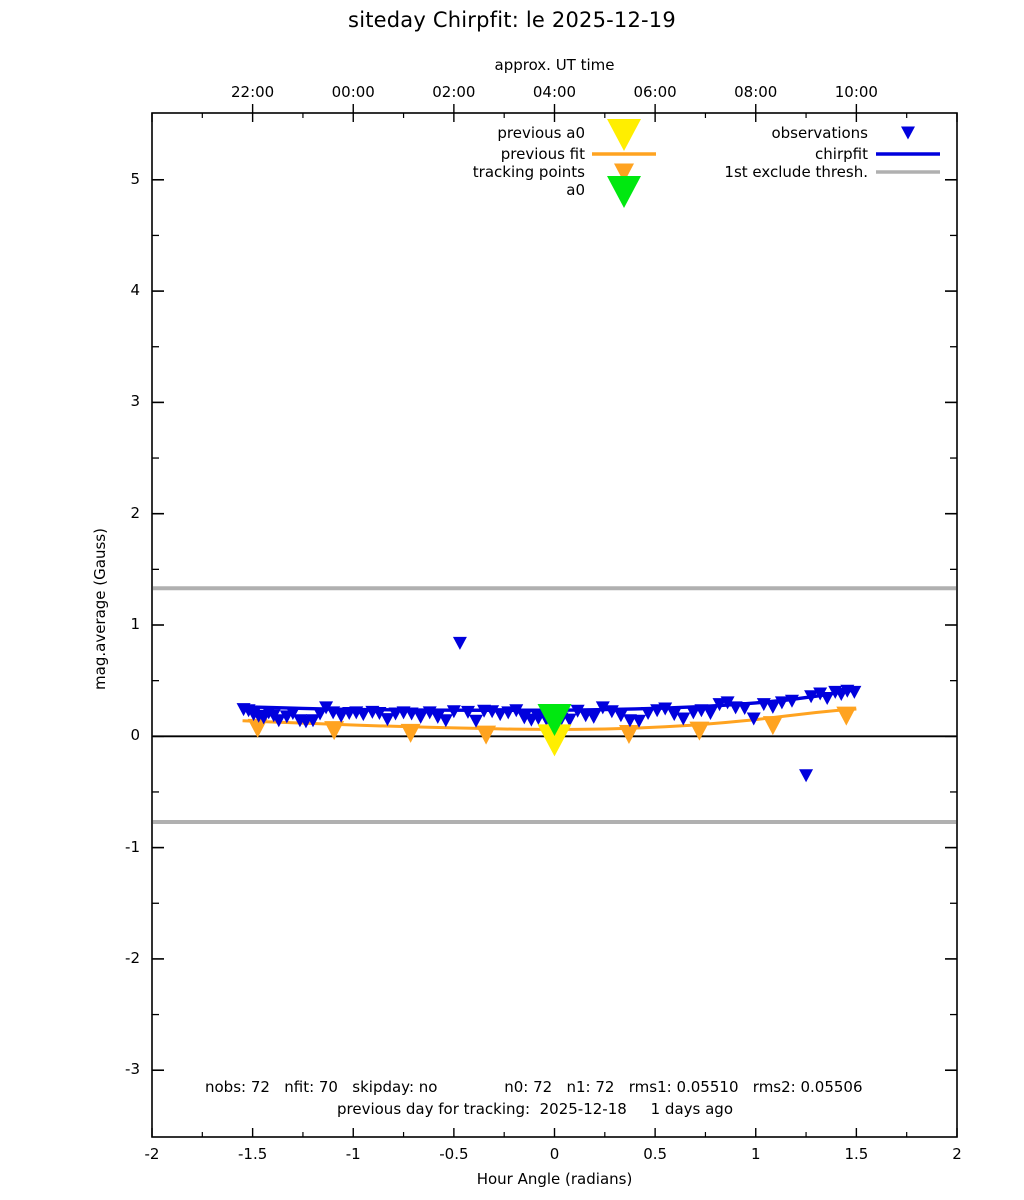 The image size is (1024, 1200). Describe the element at coordinates (542, 154) in the screenshot. I see `legend-left-1-label: previous fit` at that location.